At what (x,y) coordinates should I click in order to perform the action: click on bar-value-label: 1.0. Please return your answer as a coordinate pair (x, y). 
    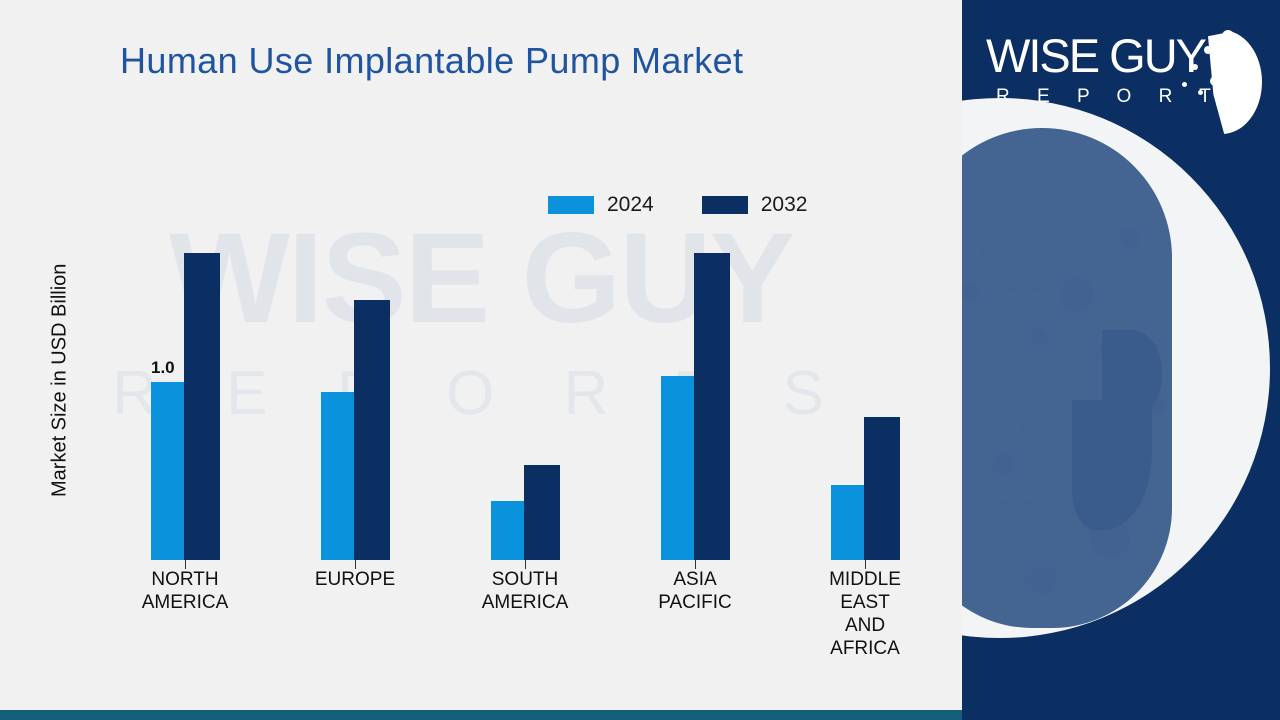
    Looking at the image, I should click on (163, 367).